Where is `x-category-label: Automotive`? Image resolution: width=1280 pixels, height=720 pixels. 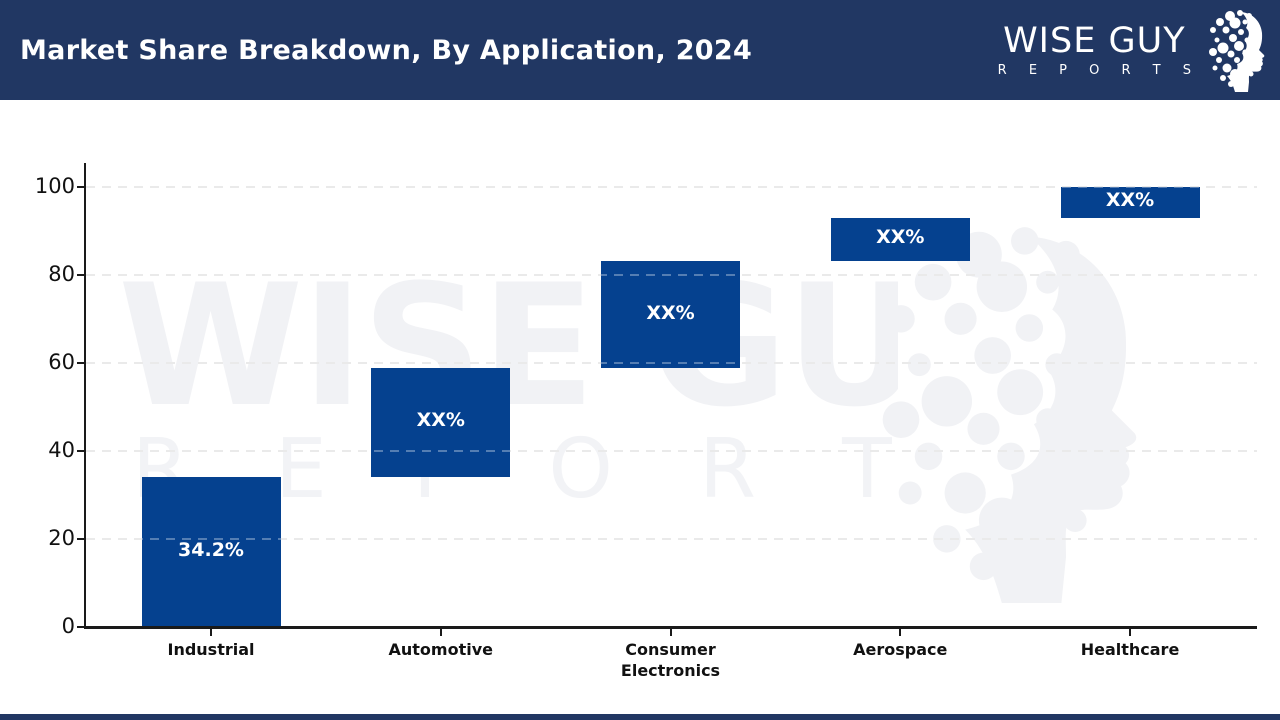
x-category-label: Automotive is located at coordinates (441, 649).